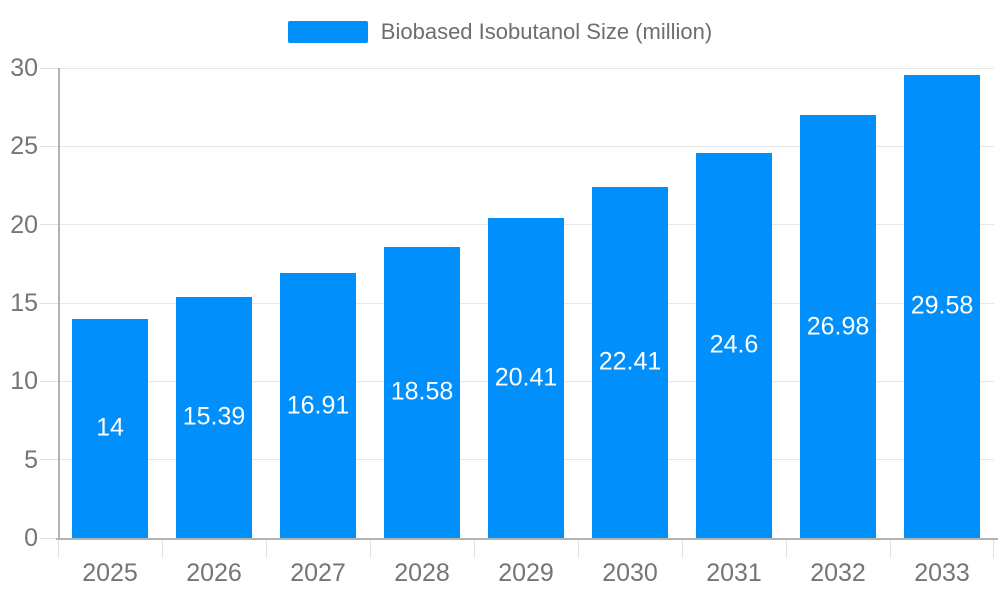  Describe the element at coordinates (31, 538) in the screenshot. I see `y-axis-label: 0` at that location.